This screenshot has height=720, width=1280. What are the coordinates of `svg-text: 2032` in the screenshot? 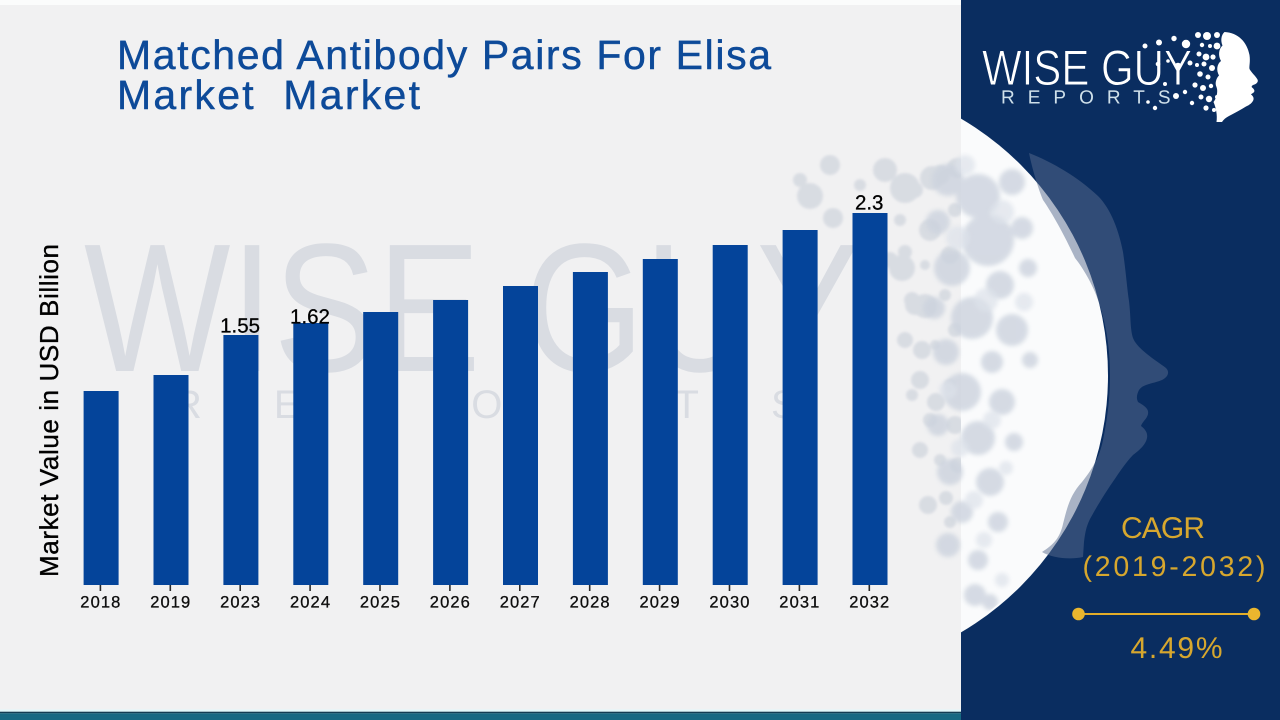 It's located at (869, 603).